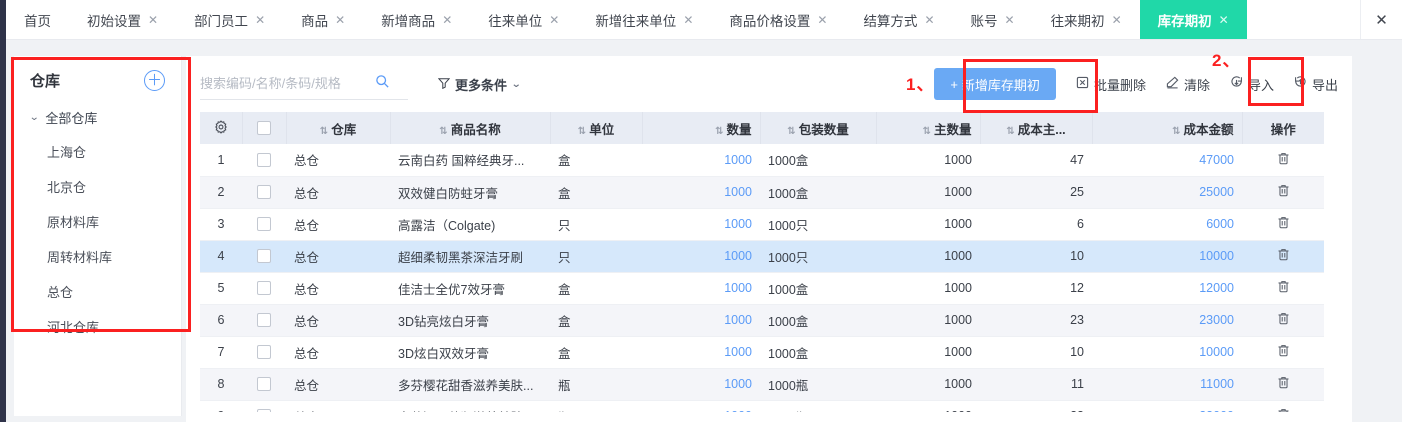 This screenshot has height=422, width=1402. What do you see at coordinates (323, 19) in the screenshot?
I see `tab-item: 商品 ✕` at bounding box center [323, 19].